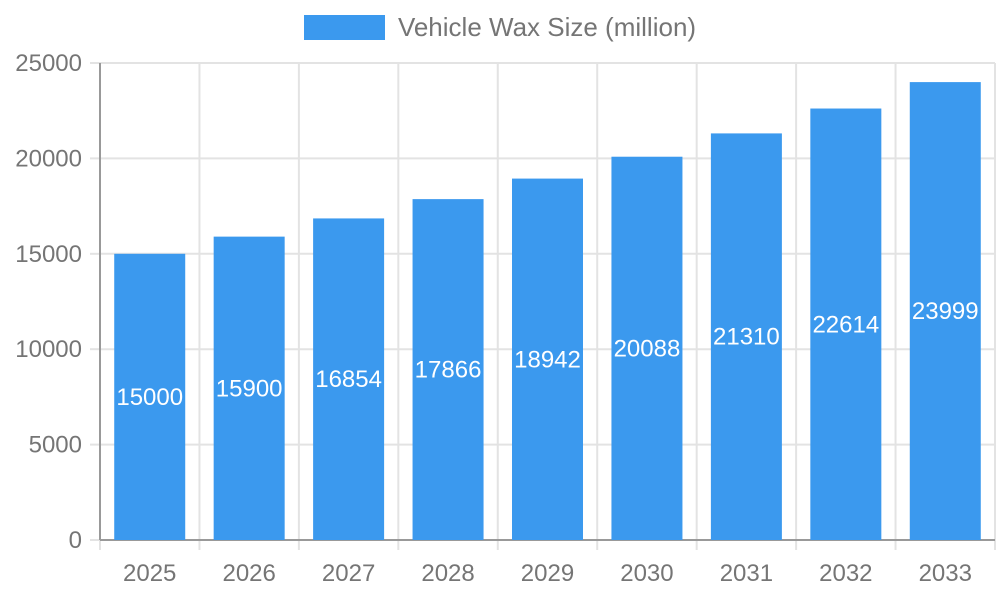 The image size is (1000, 600). I want to click on x-tick-label: 2030, so click(646, 573).